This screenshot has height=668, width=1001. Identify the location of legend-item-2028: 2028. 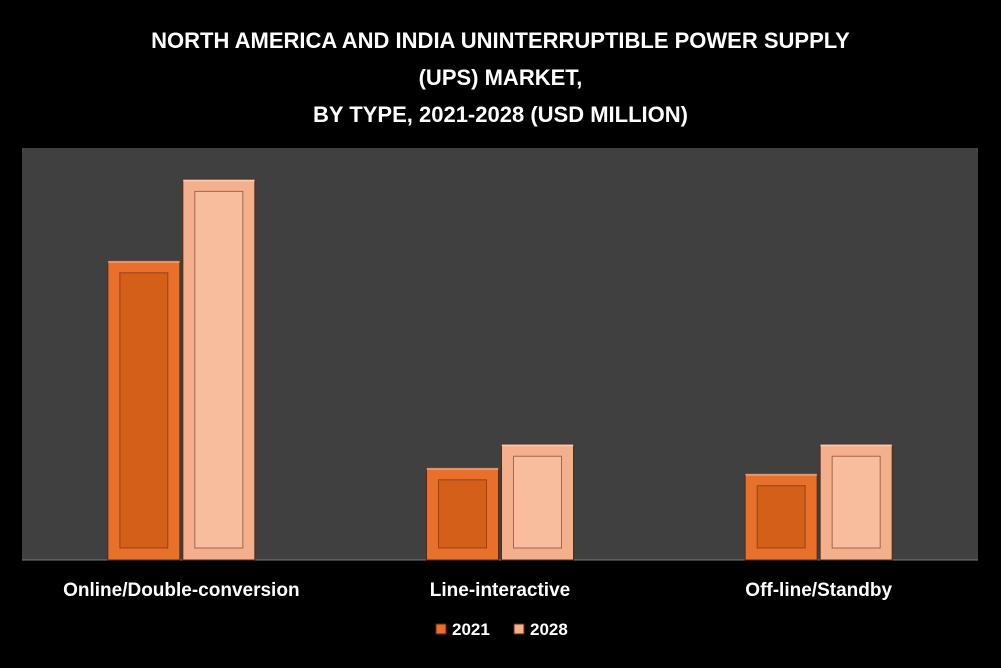
(540, 629).